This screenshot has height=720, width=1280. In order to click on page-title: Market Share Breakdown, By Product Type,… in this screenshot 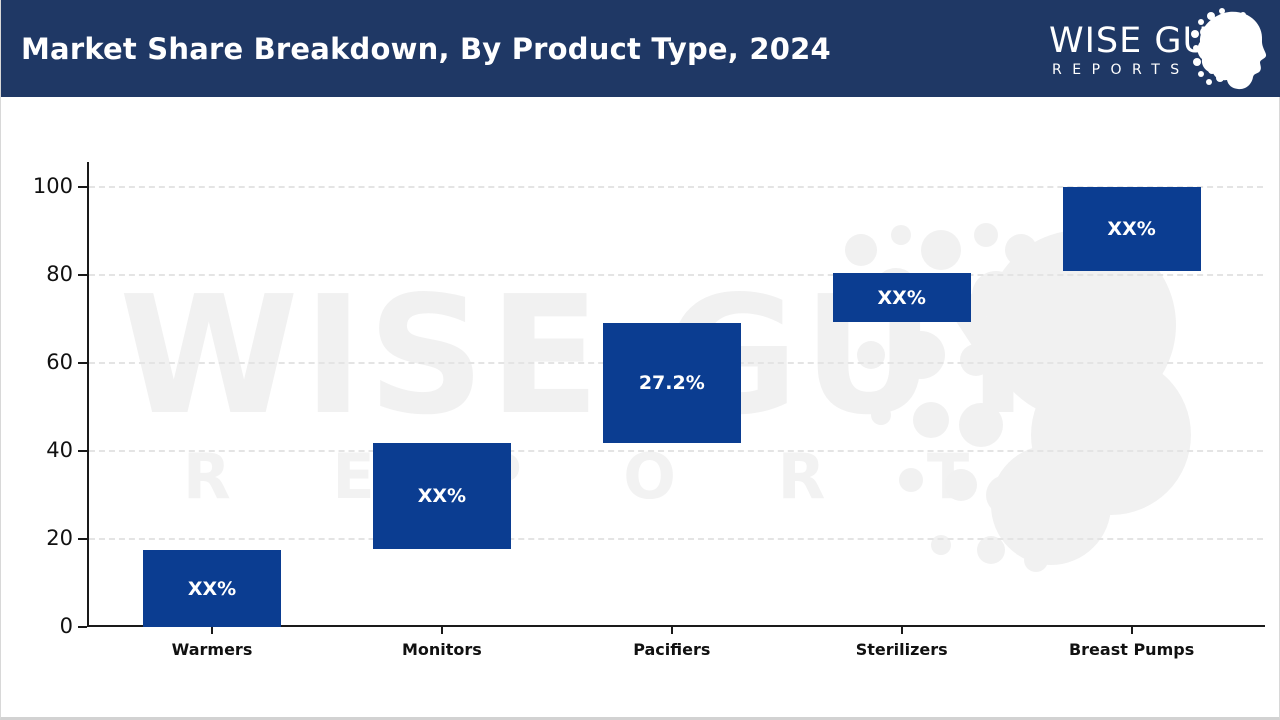, I will do `click(426, 48)`.